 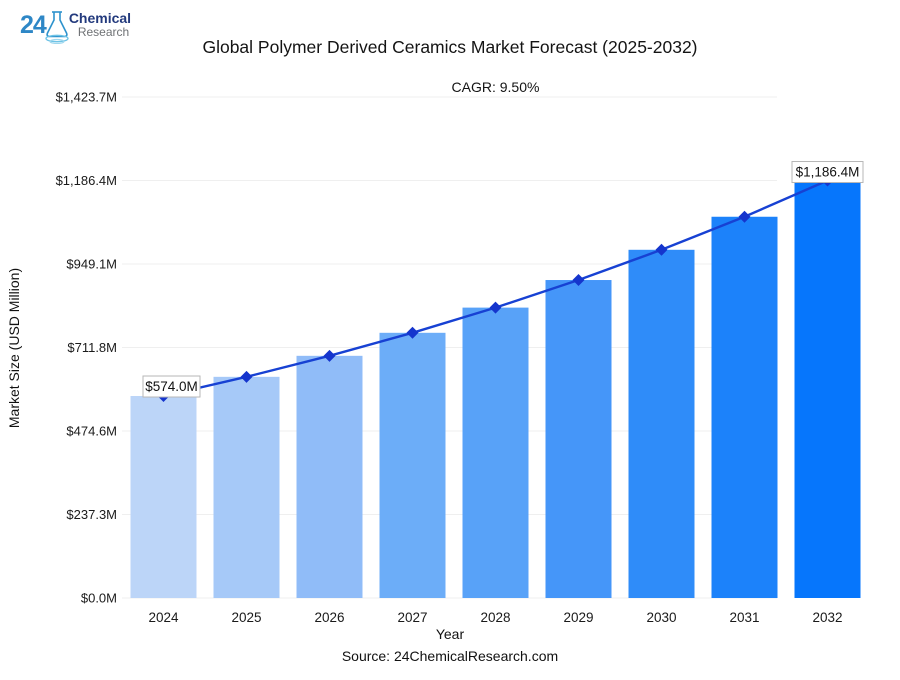 What do you see at coordinates (99, 598) in the screenshot?
I see `y-tick-label: $0.0M` at bounding box center [99, 598].